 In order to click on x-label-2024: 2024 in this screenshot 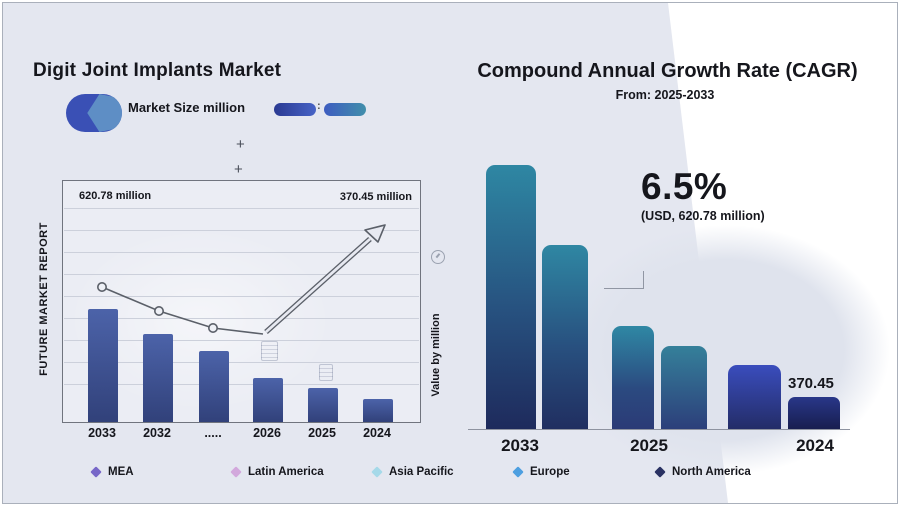, I will do `click(377, 433)`.